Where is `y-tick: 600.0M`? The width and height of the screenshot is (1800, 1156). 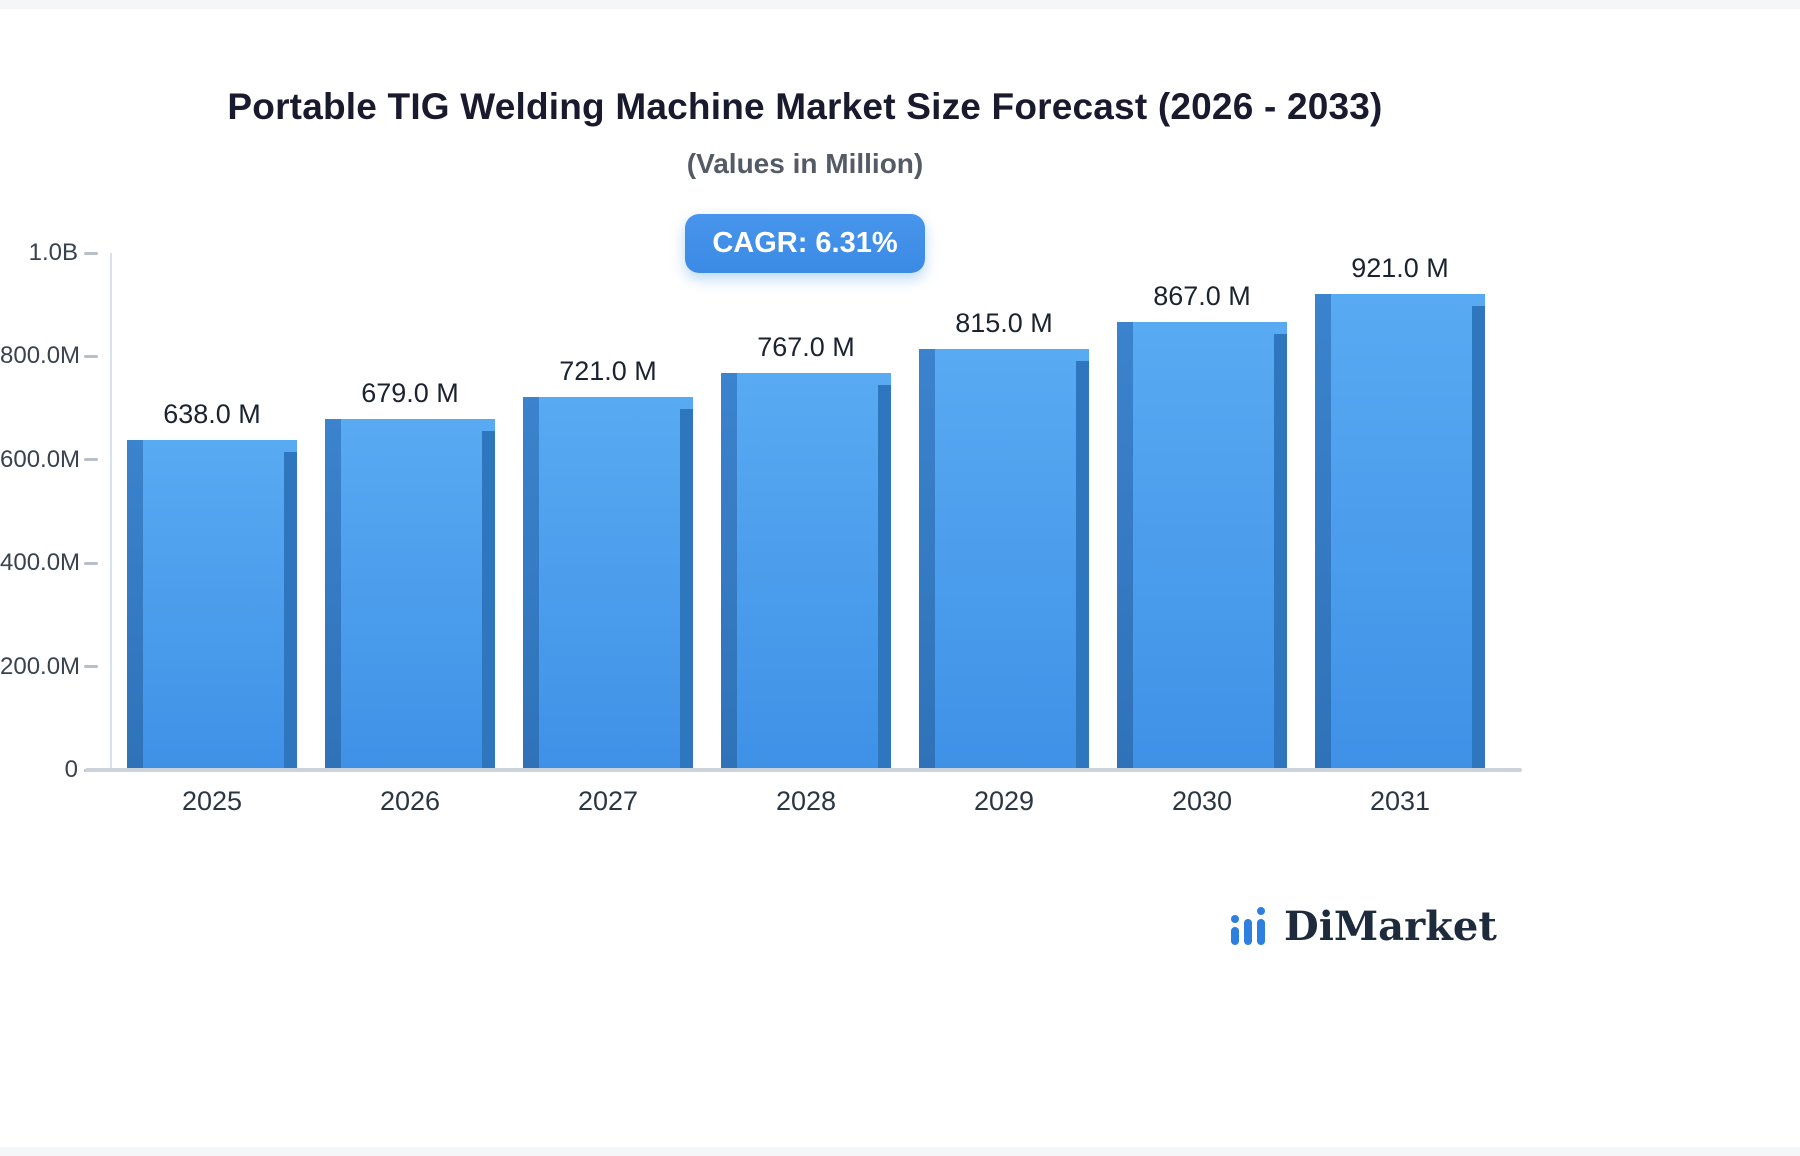
y-tick: 600.0M is located at coordinates (49, 460).